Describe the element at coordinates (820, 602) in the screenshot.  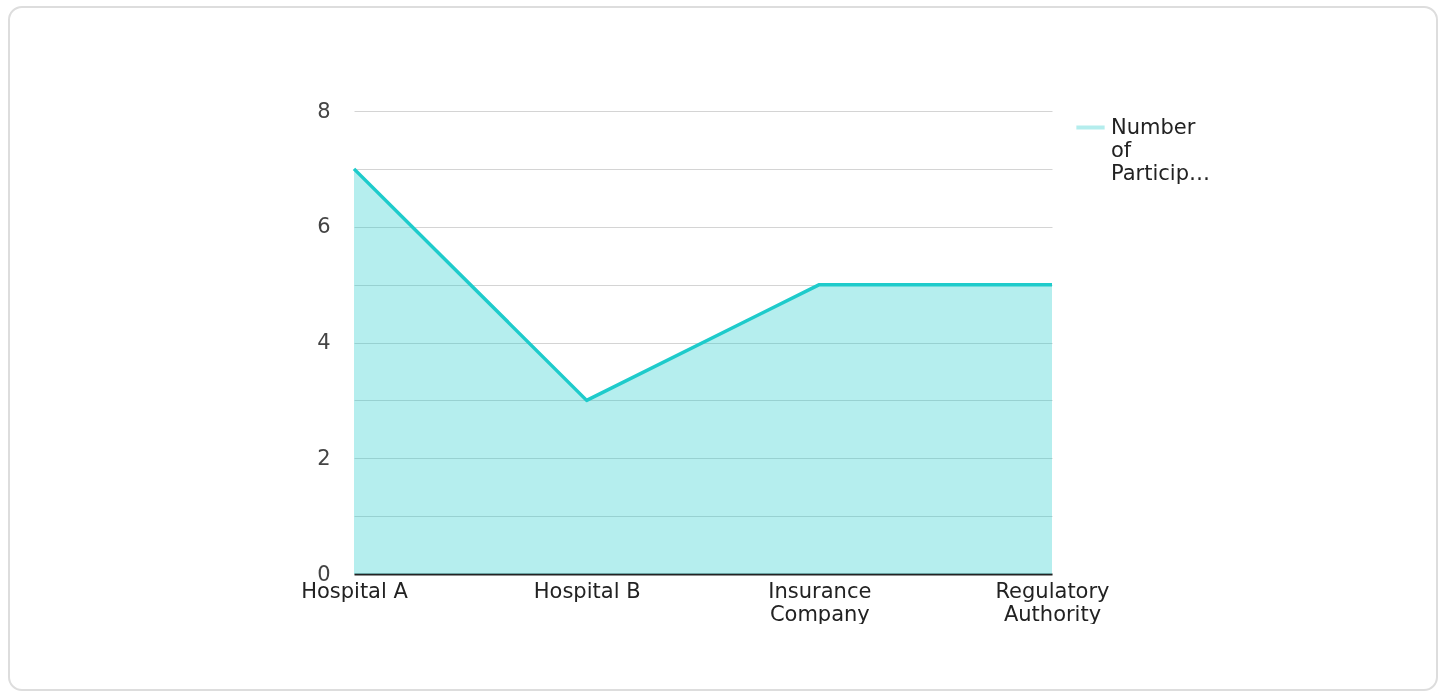
I see `x-tick-label: Insurance Company` at that location.